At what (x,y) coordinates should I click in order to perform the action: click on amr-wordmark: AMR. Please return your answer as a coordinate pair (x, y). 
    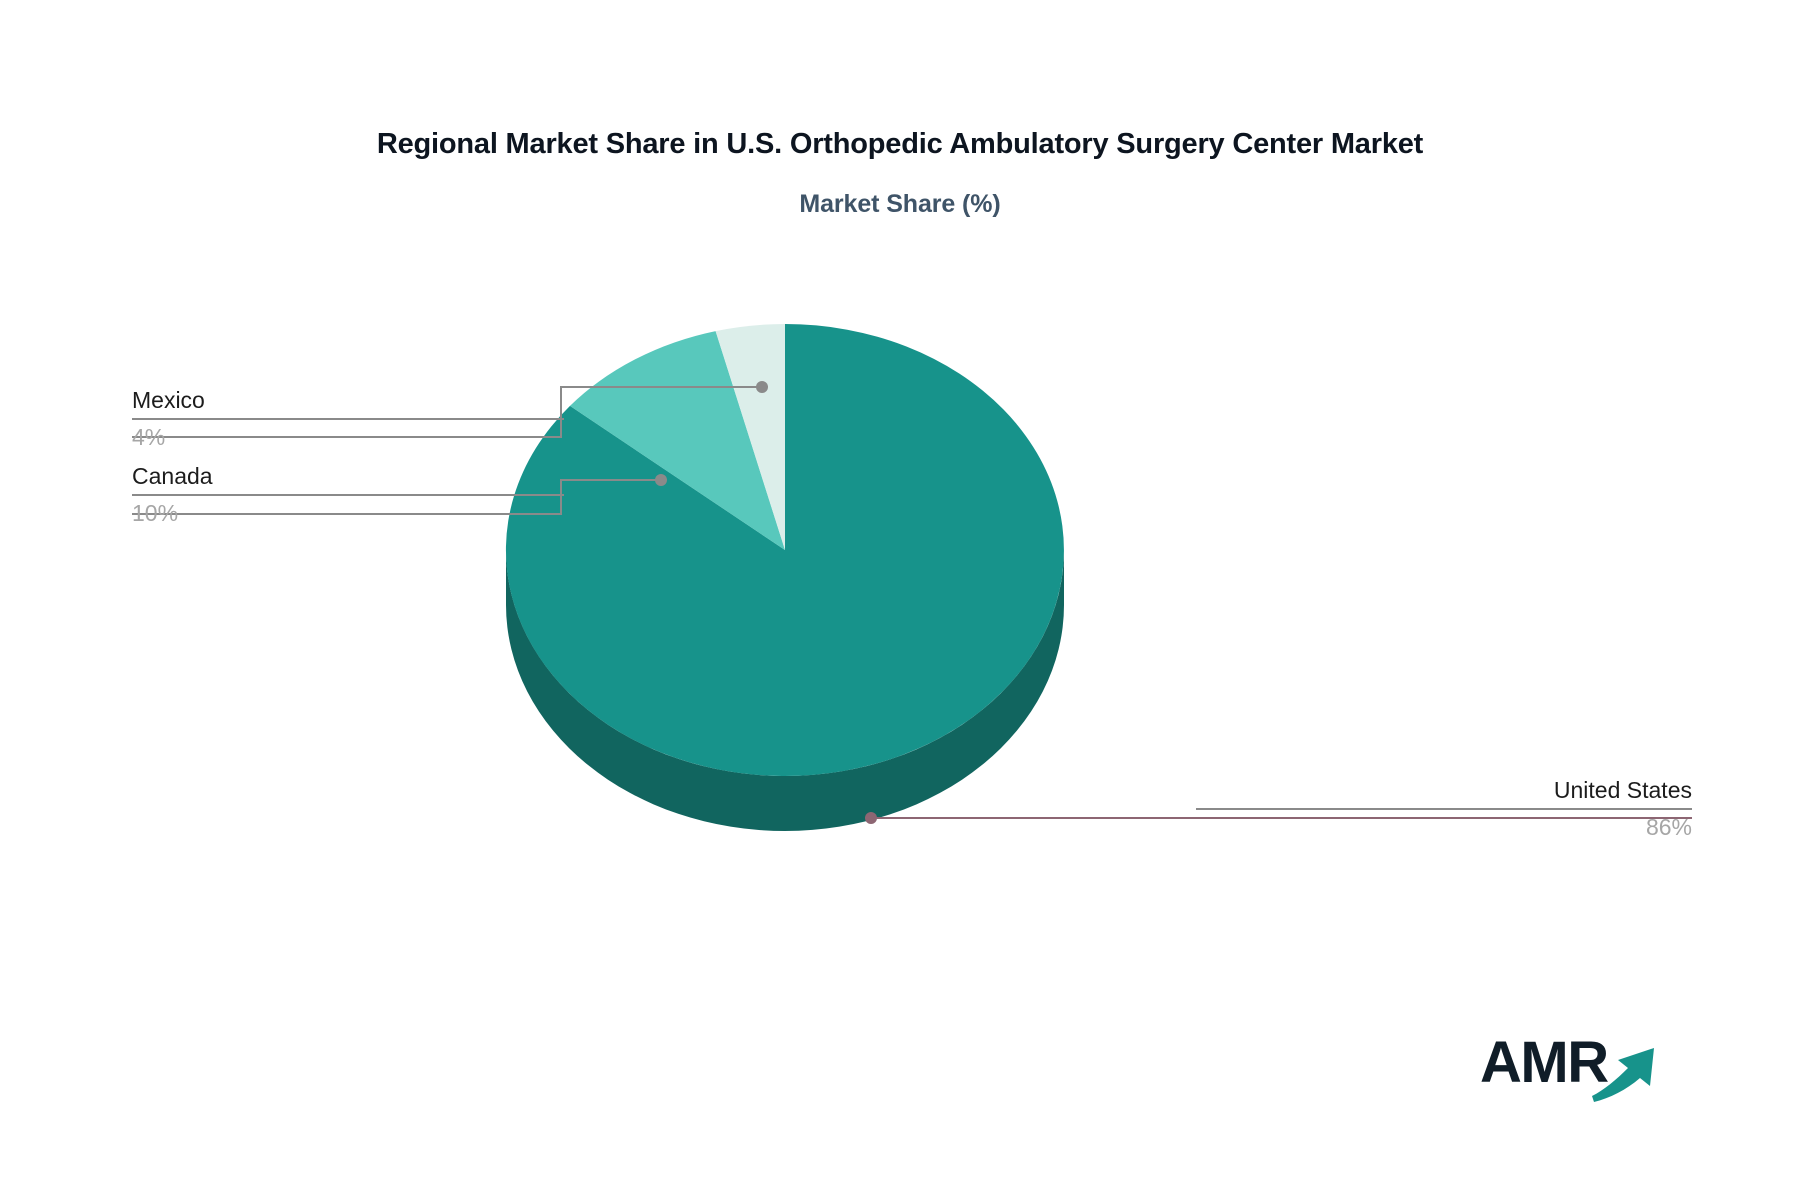
    Looking at the image, I should click on (1544, 1062).